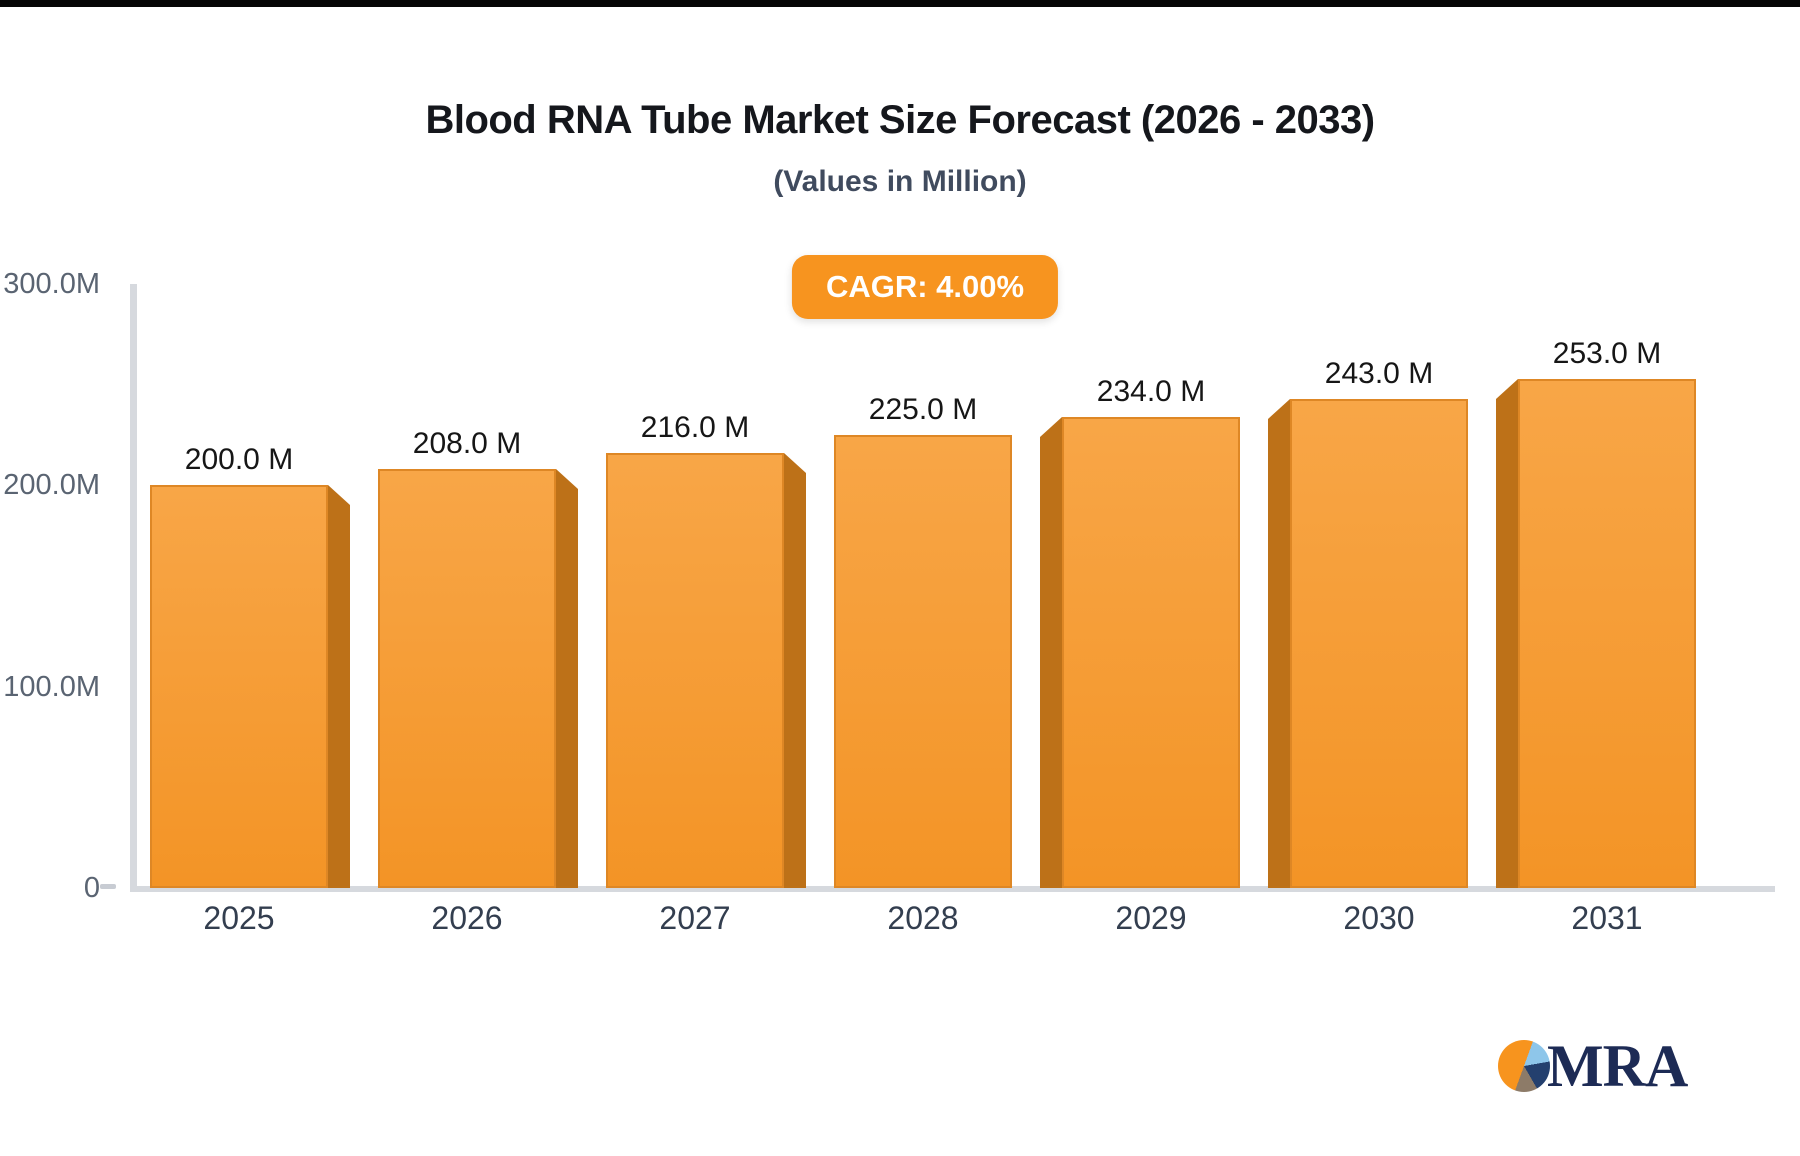  Describe the element at coordinates (467, 918) in the screenshot. I see `x-axis-label-2026: 2026` at that location.